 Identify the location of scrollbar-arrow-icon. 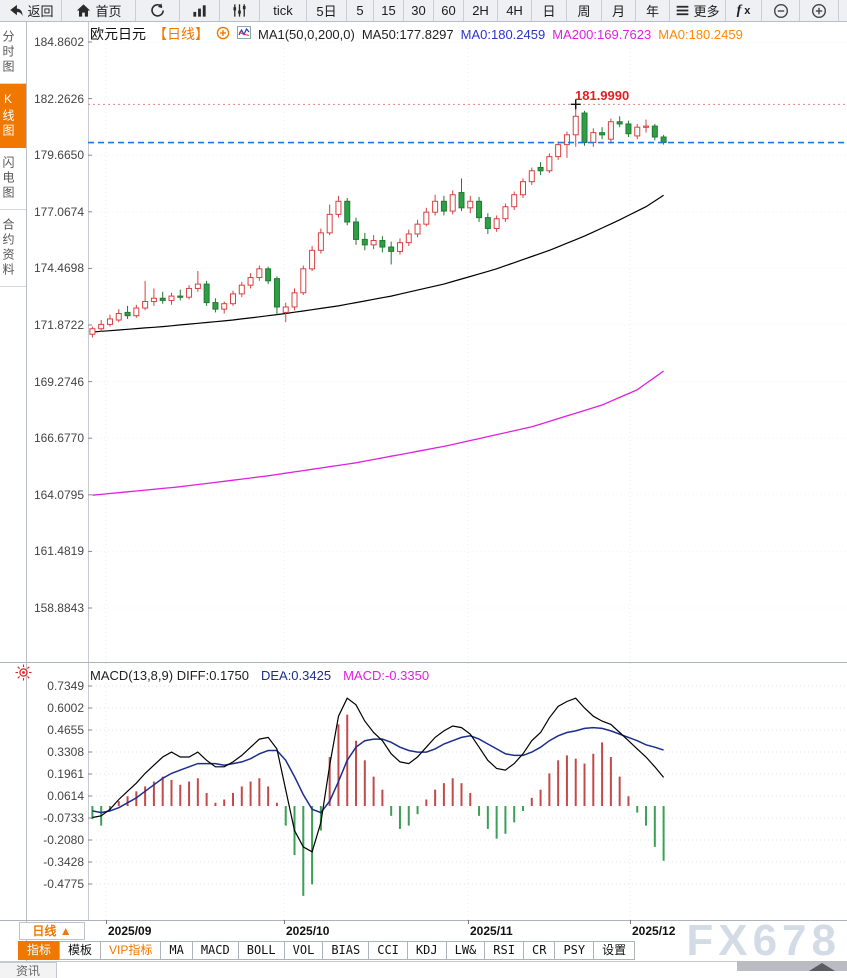
(822, 967).